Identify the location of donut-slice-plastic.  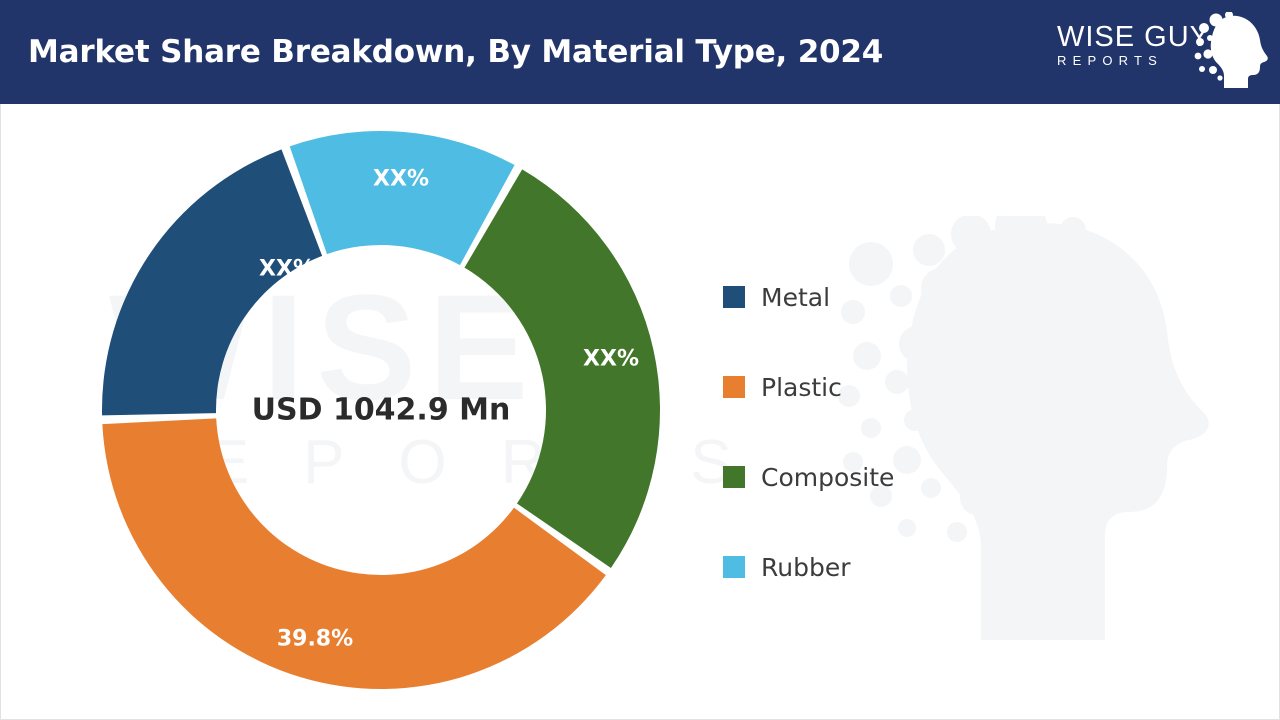
(354, 553).